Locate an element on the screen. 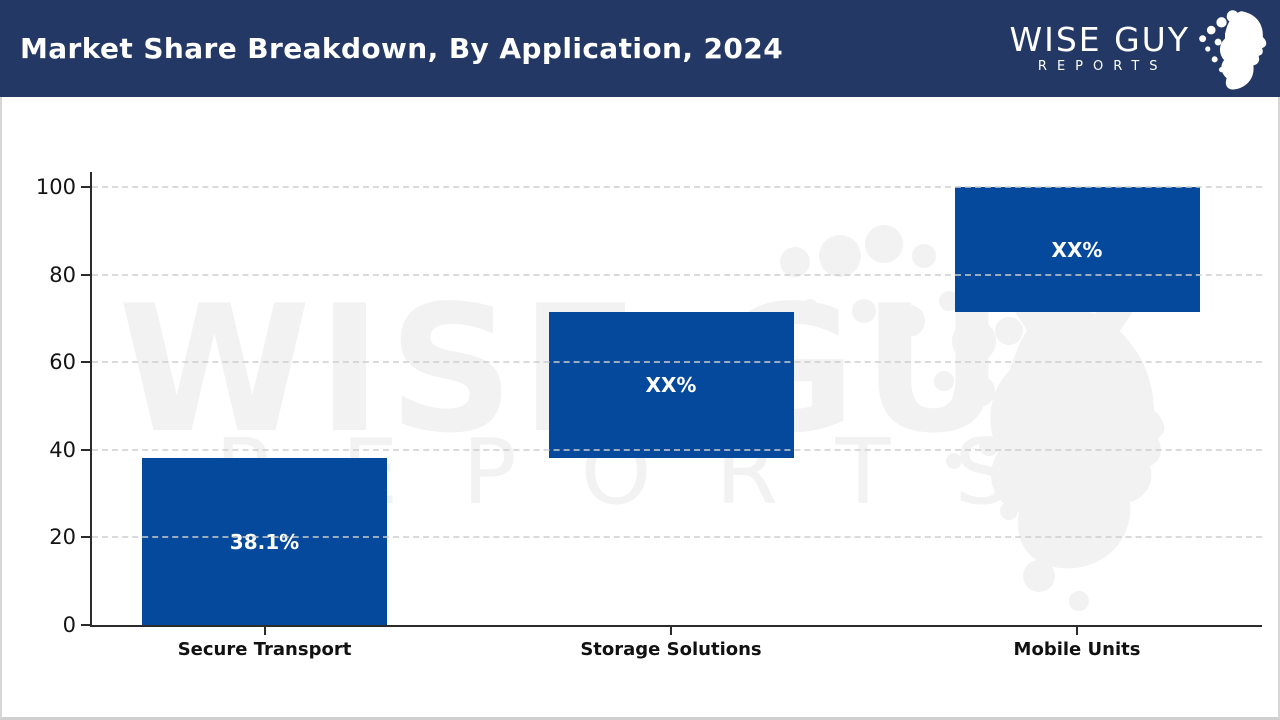 The width and height of the screenshot is (1280, 720). bar-0: 38.1% is located at coordinates (264, 541).